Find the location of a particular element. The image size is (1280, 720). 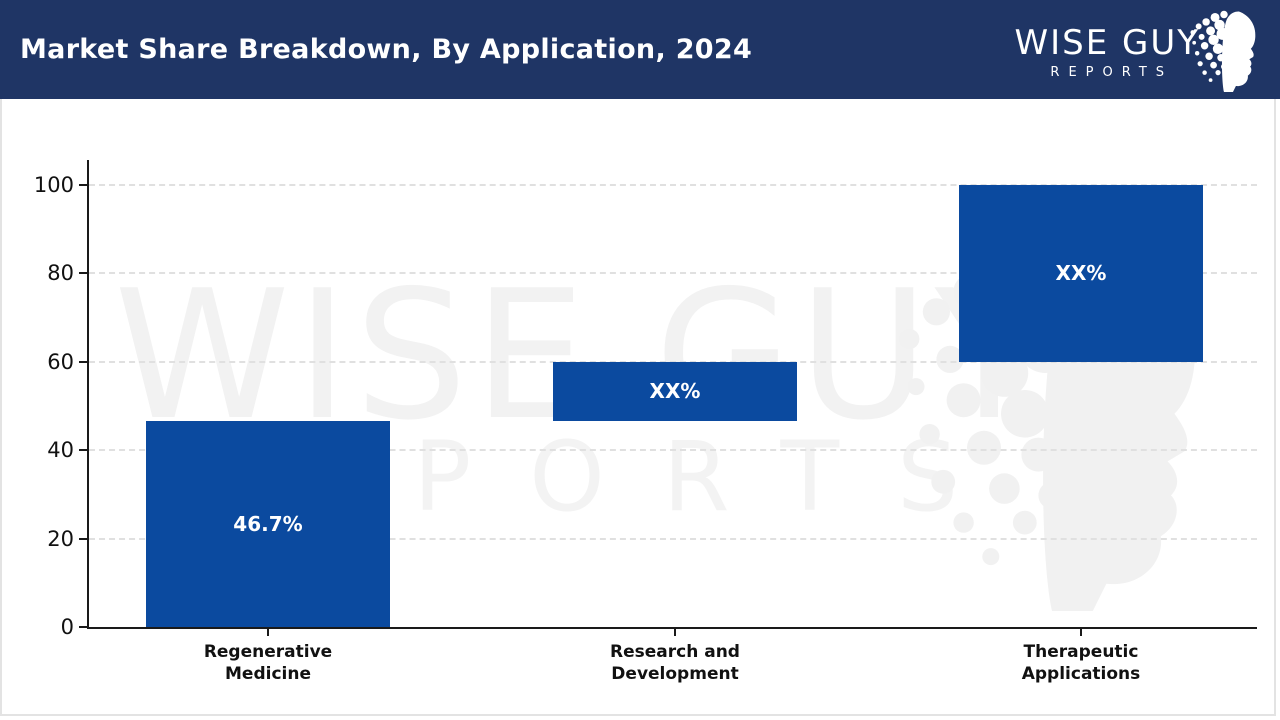

bar-1: 46.7% is located at coordinates (268, 523).